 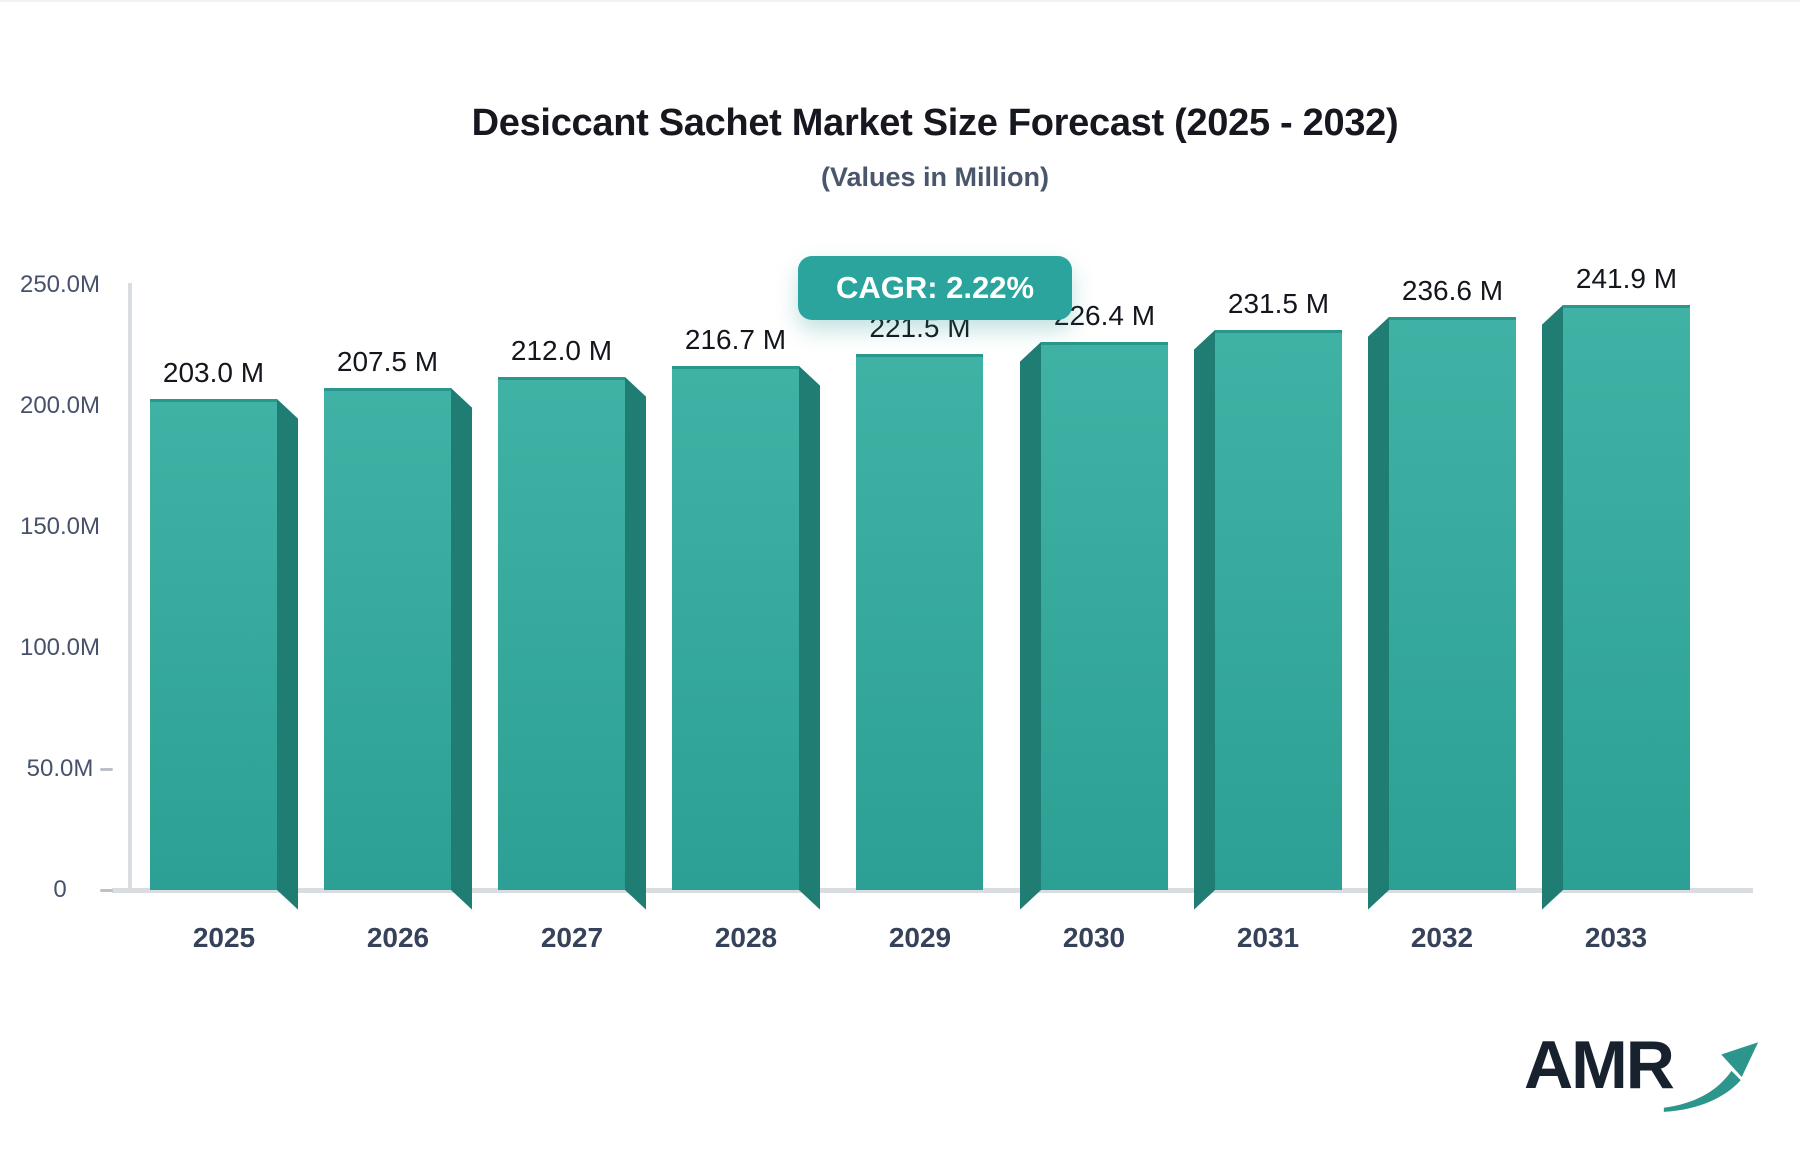 I want to click on y-axis: 250.0M 200.0M 150.0M 100.0M 50.0M 0, so click(x=60, y=587).